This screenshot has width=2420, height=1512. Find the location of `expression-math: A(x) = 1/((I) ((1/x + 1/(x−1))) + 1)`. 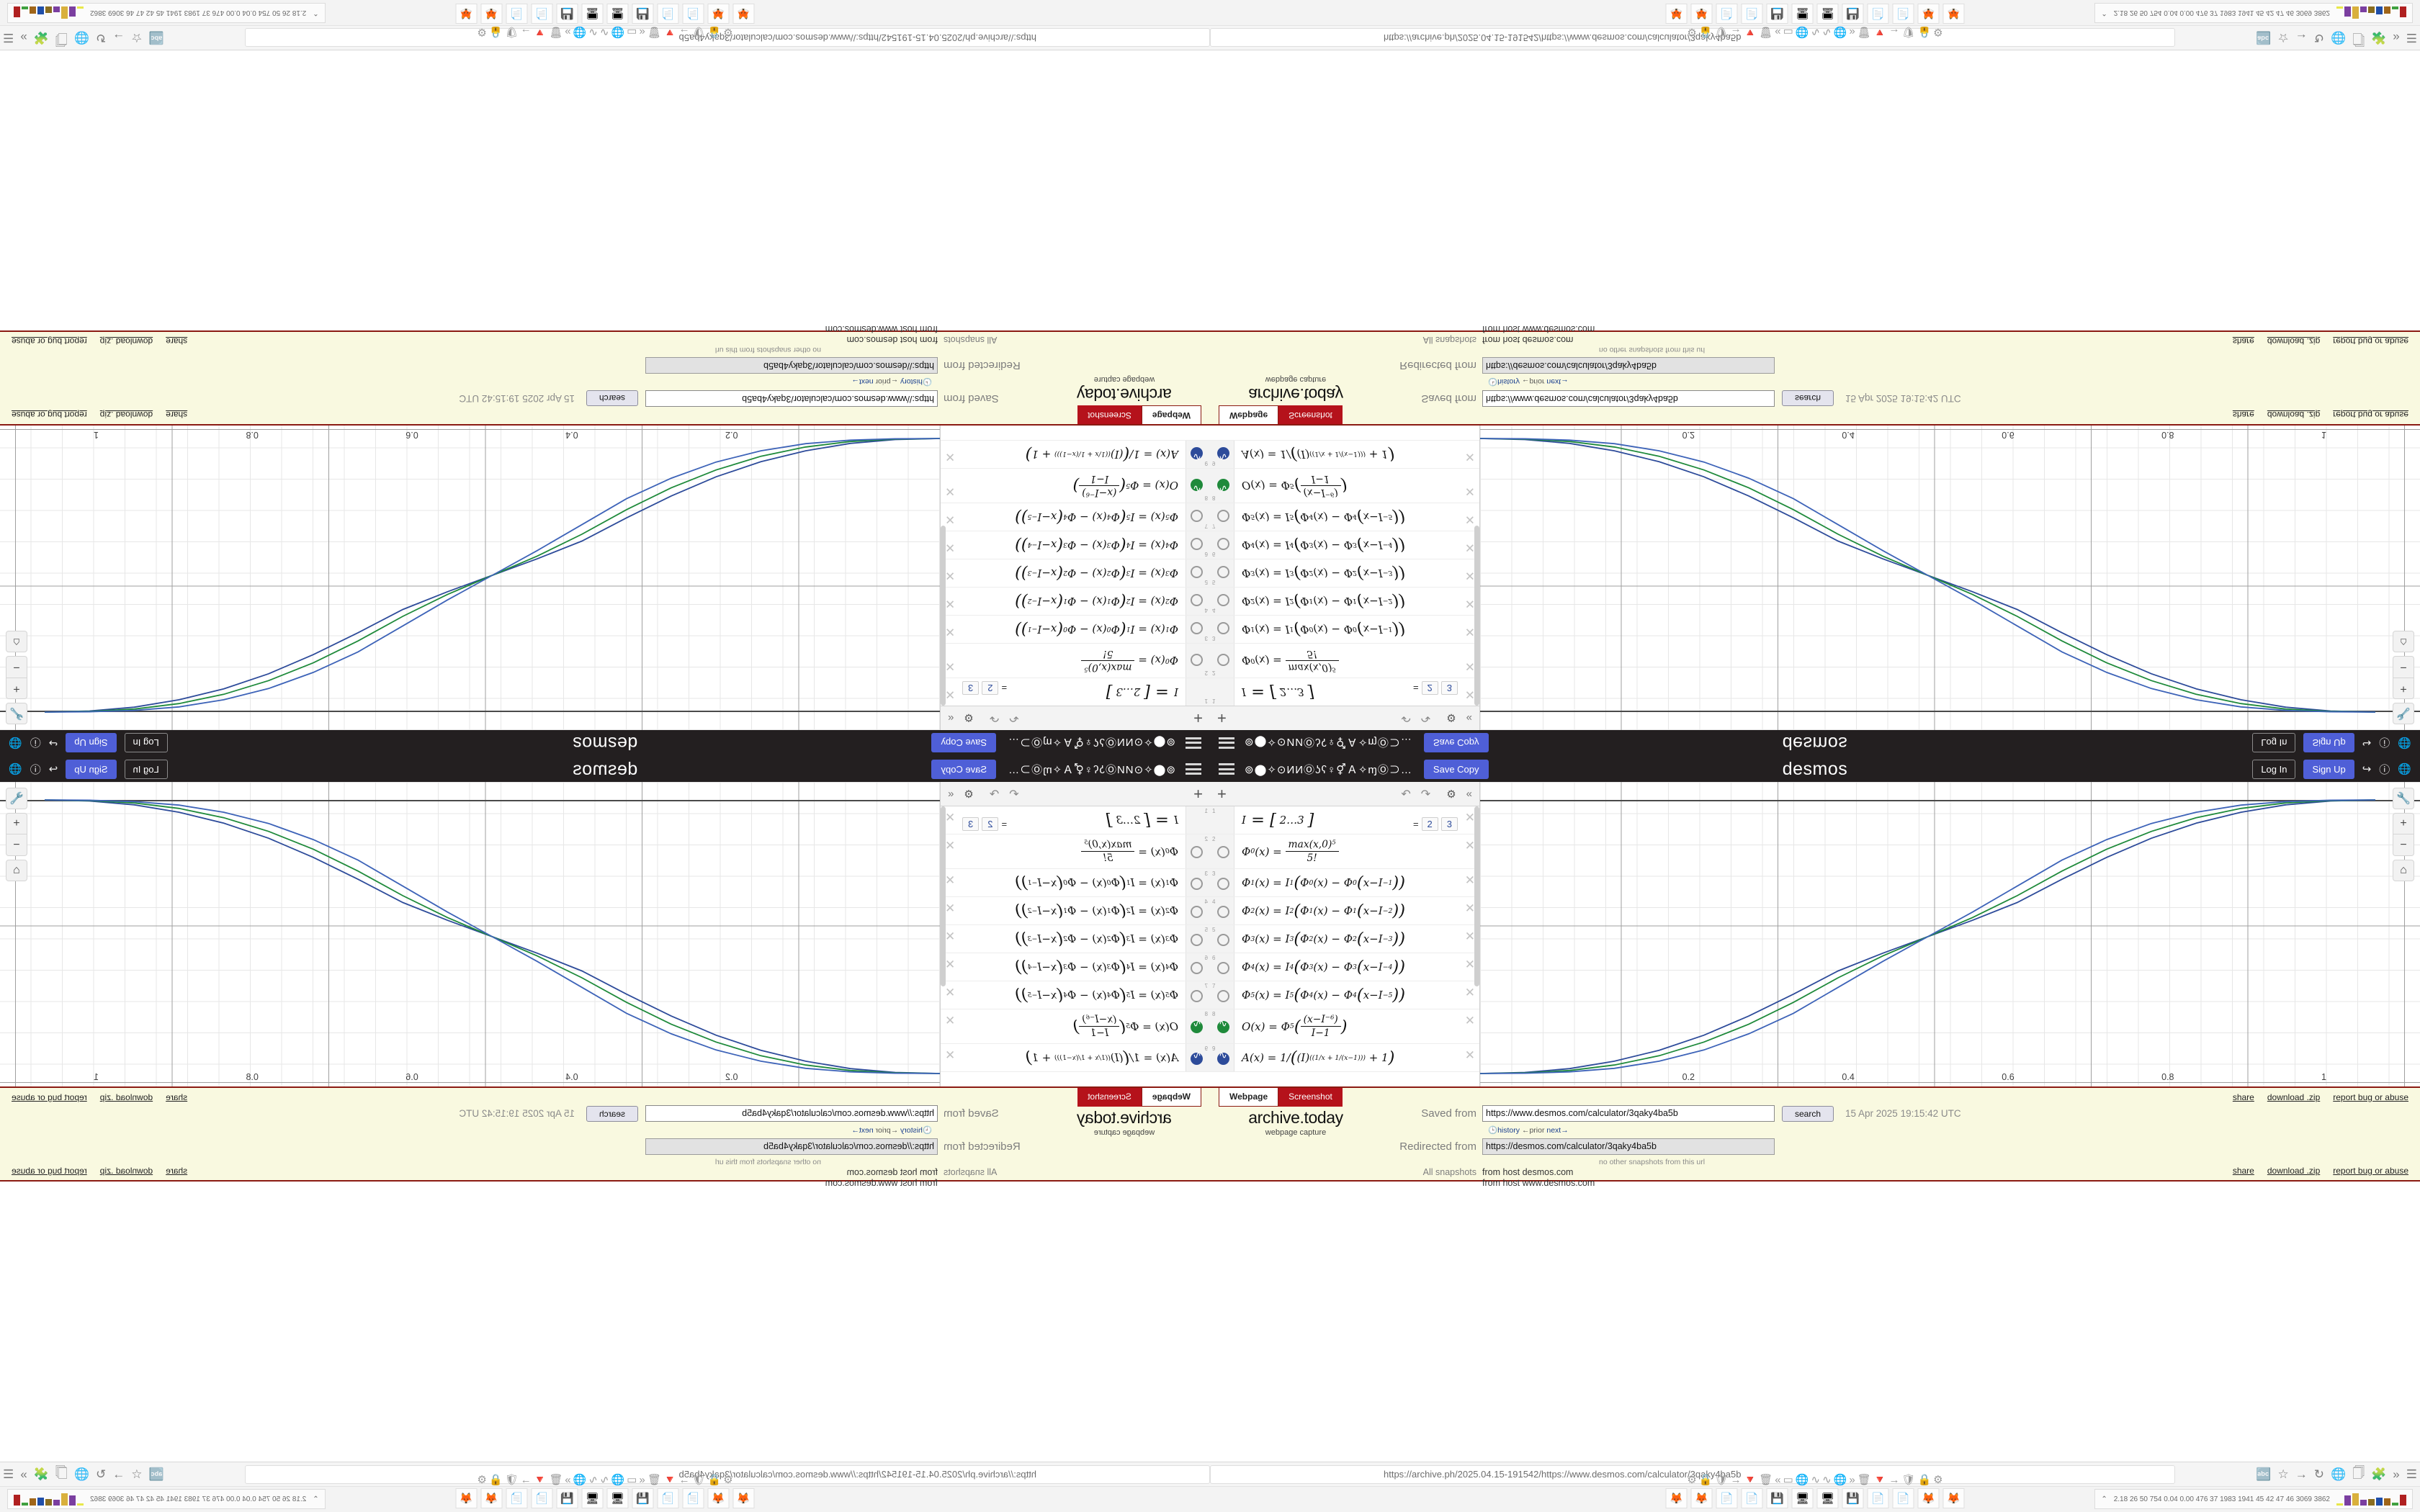

expression-math: A(x) = 1/((I) ((1/x + 1/(x−1))) + 1) is located at coordinates (1318, 454).